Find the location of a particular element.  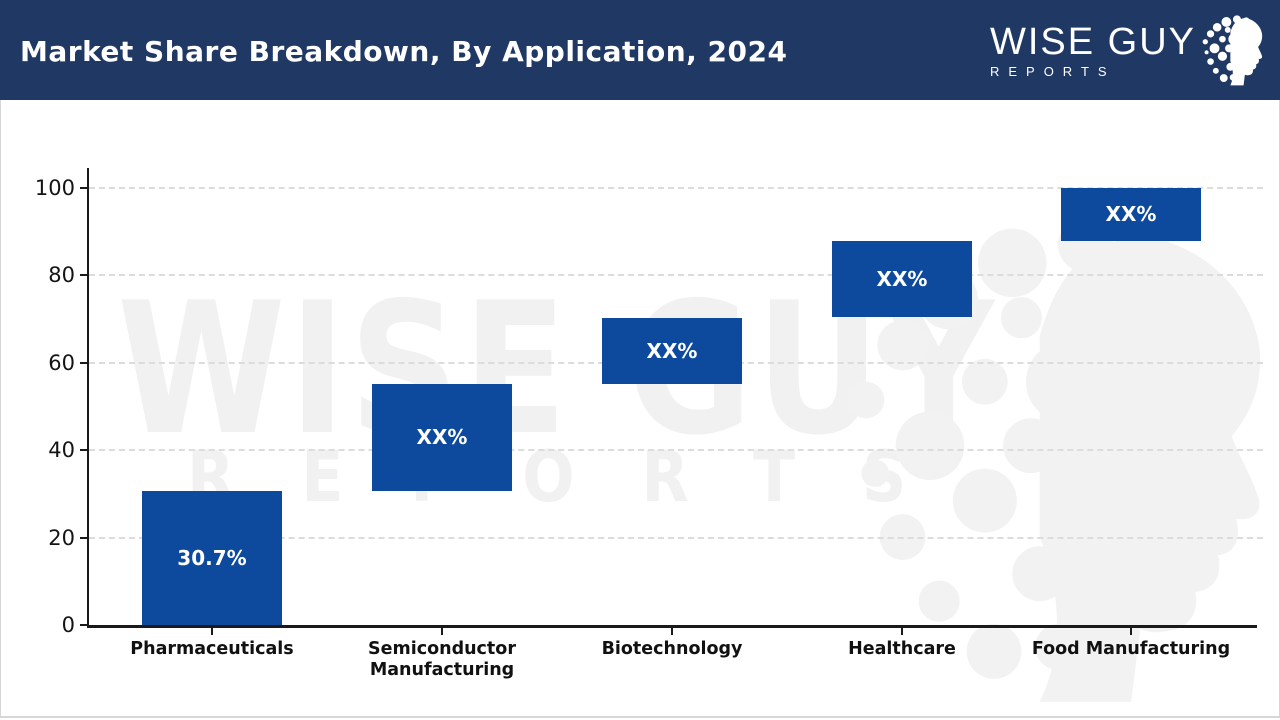

category-label-biotechnology: Biotechnology is located at coordinates (672, 649).